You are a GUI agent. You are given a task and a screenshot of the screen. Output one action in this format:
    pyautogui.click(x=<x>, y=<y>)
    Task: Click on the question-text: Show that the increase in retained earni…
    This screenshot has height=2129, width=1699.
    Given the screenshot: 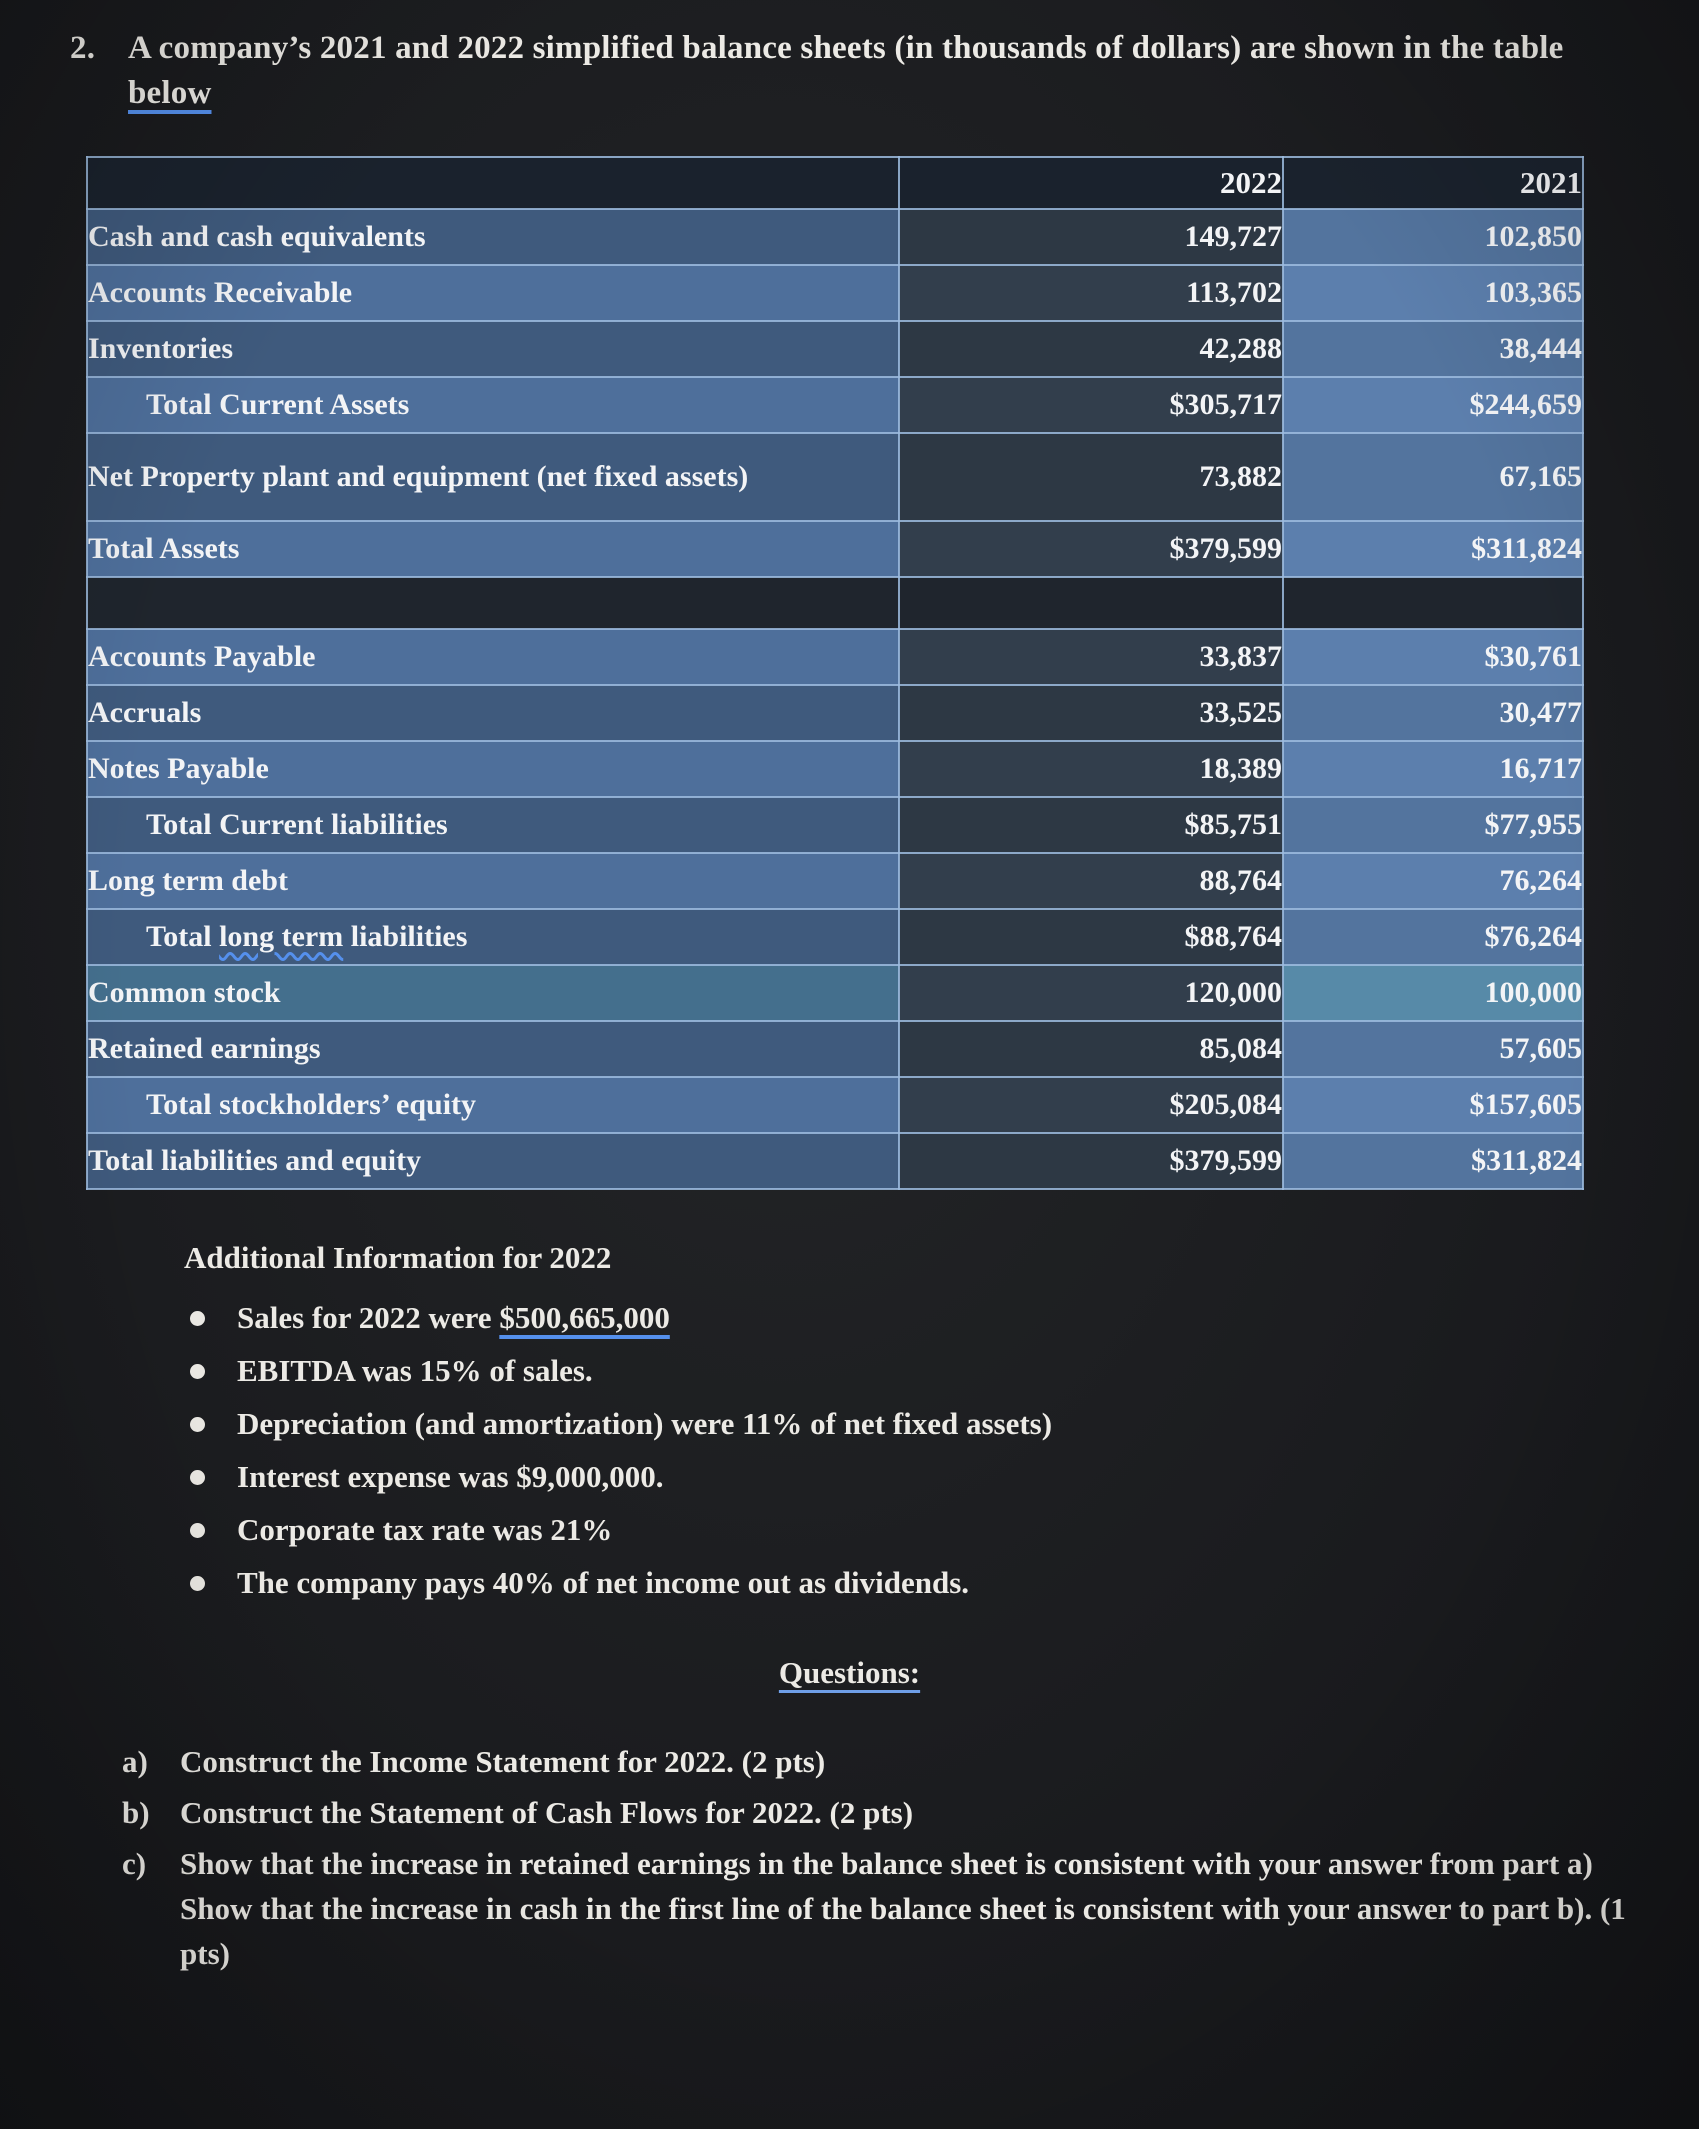 What is the action you would take?
    pyautogui.click(x=903, y=1908)
    